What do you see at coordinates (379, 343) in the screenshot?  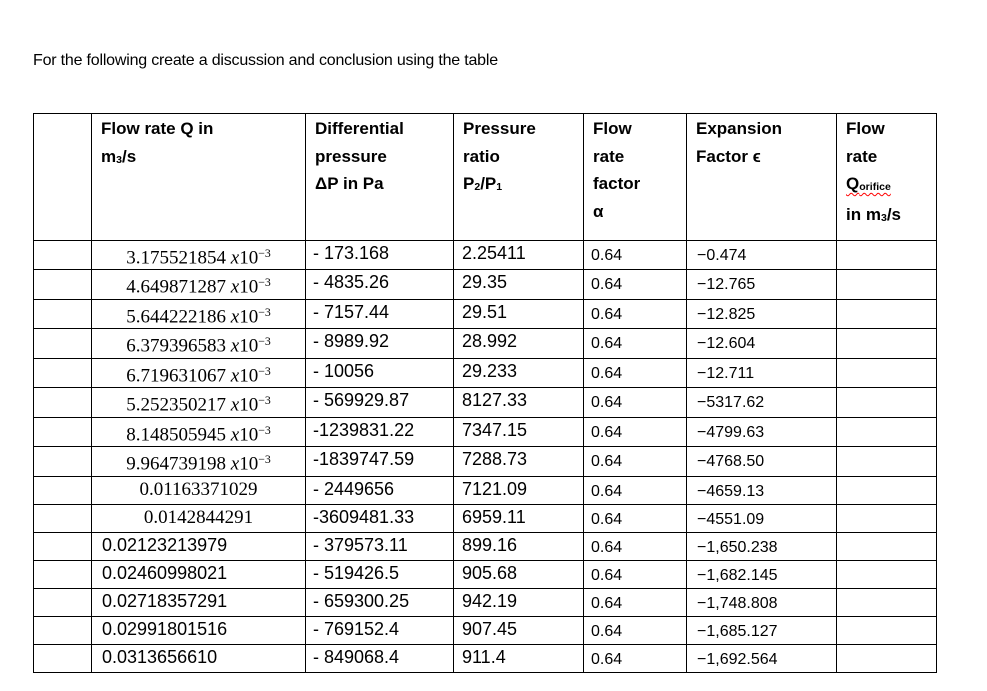 I see `cell-differential-pressure: - 8989.92` at bounding box center [379, 343].